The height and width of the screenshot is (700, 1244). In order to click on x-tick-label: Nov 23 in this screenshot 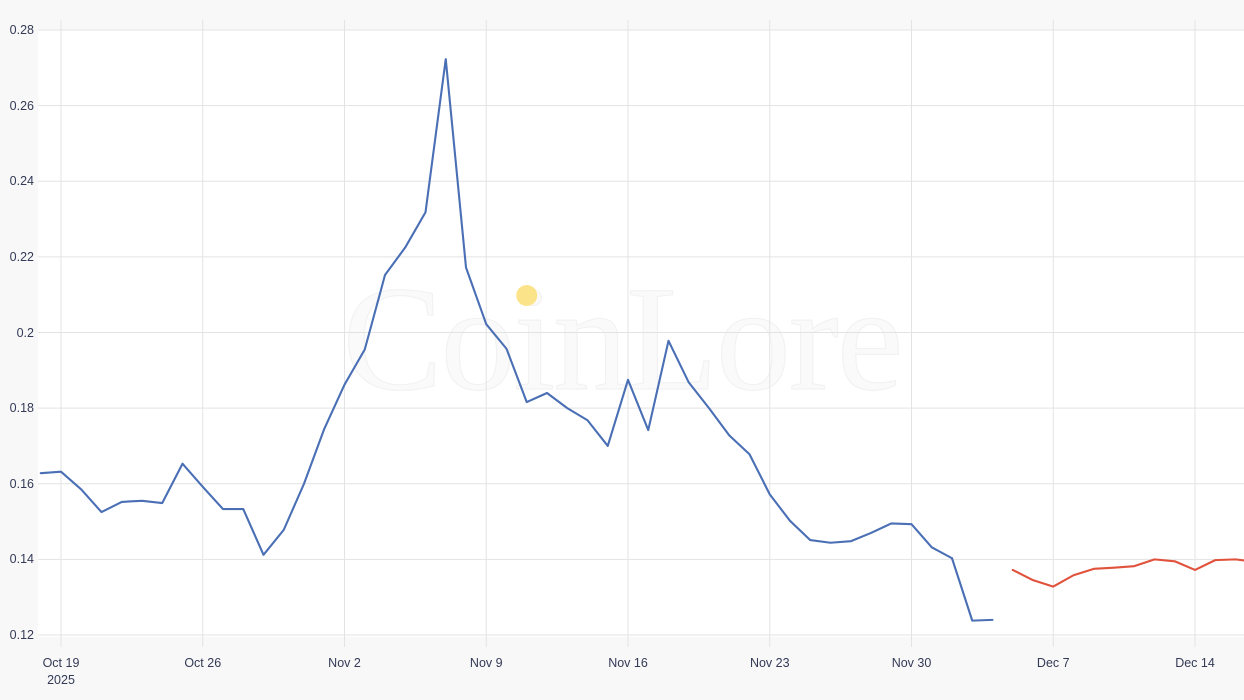, I will do `click(769, 663)`.